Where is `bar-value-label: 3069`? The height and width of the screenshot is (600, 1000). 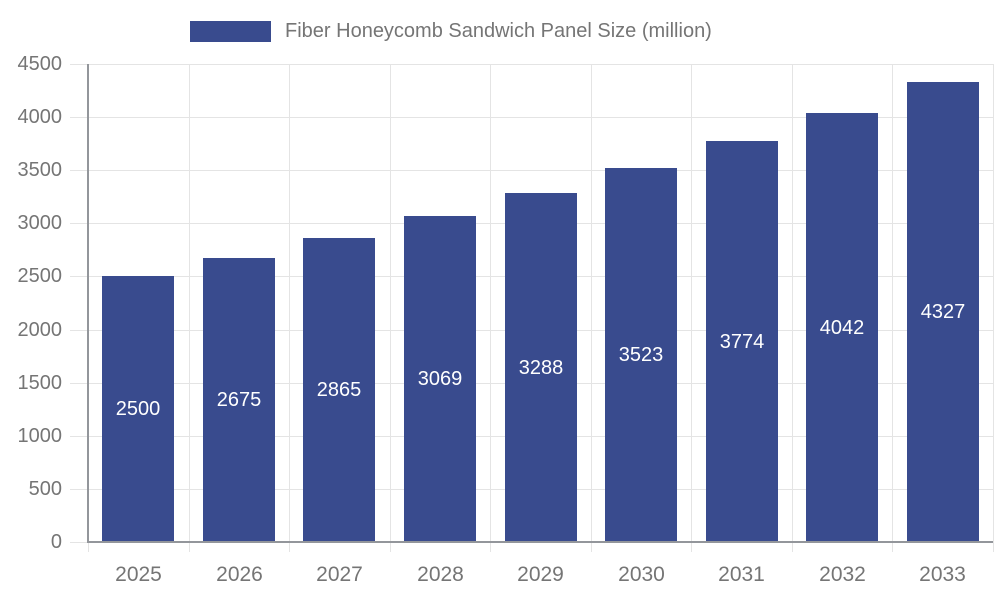
bar-value-label: 3069 is located at coordinates (440, 379).